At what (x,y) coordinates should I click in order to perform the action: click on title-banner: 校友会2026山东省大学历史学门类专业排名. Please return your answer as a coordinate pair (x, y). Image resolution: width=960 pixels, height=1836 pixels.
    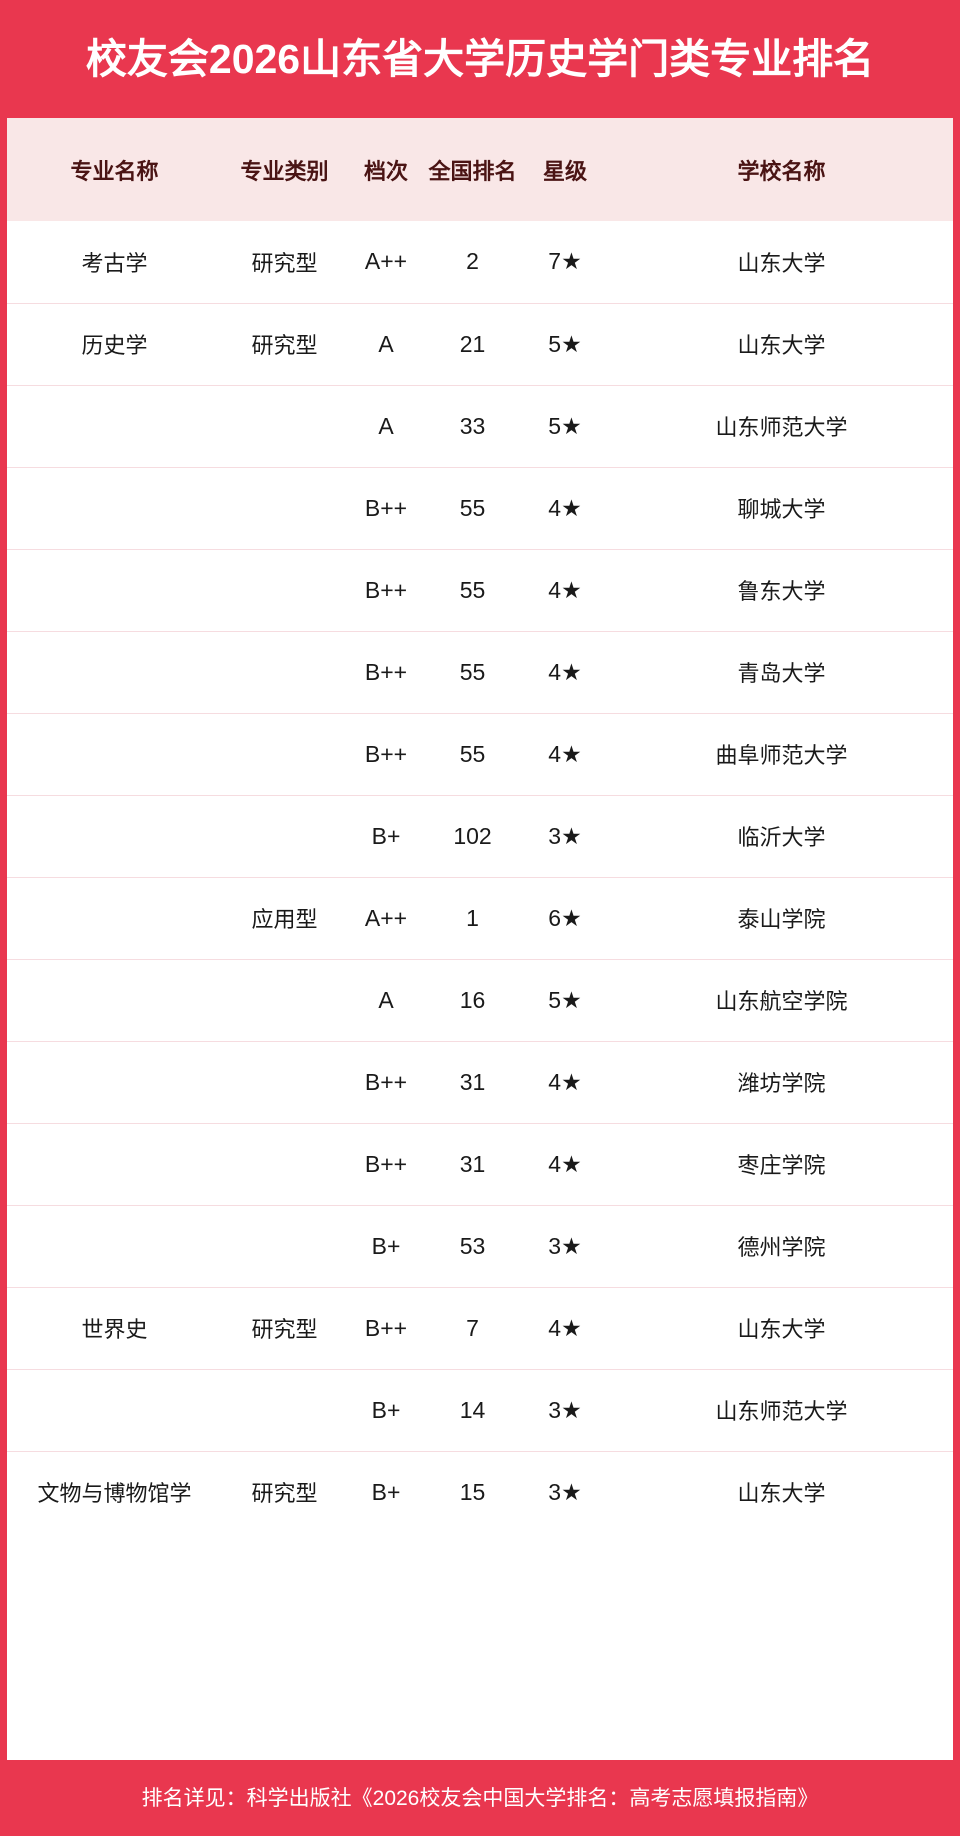
    Looking at the image, I should click on (480, 59).